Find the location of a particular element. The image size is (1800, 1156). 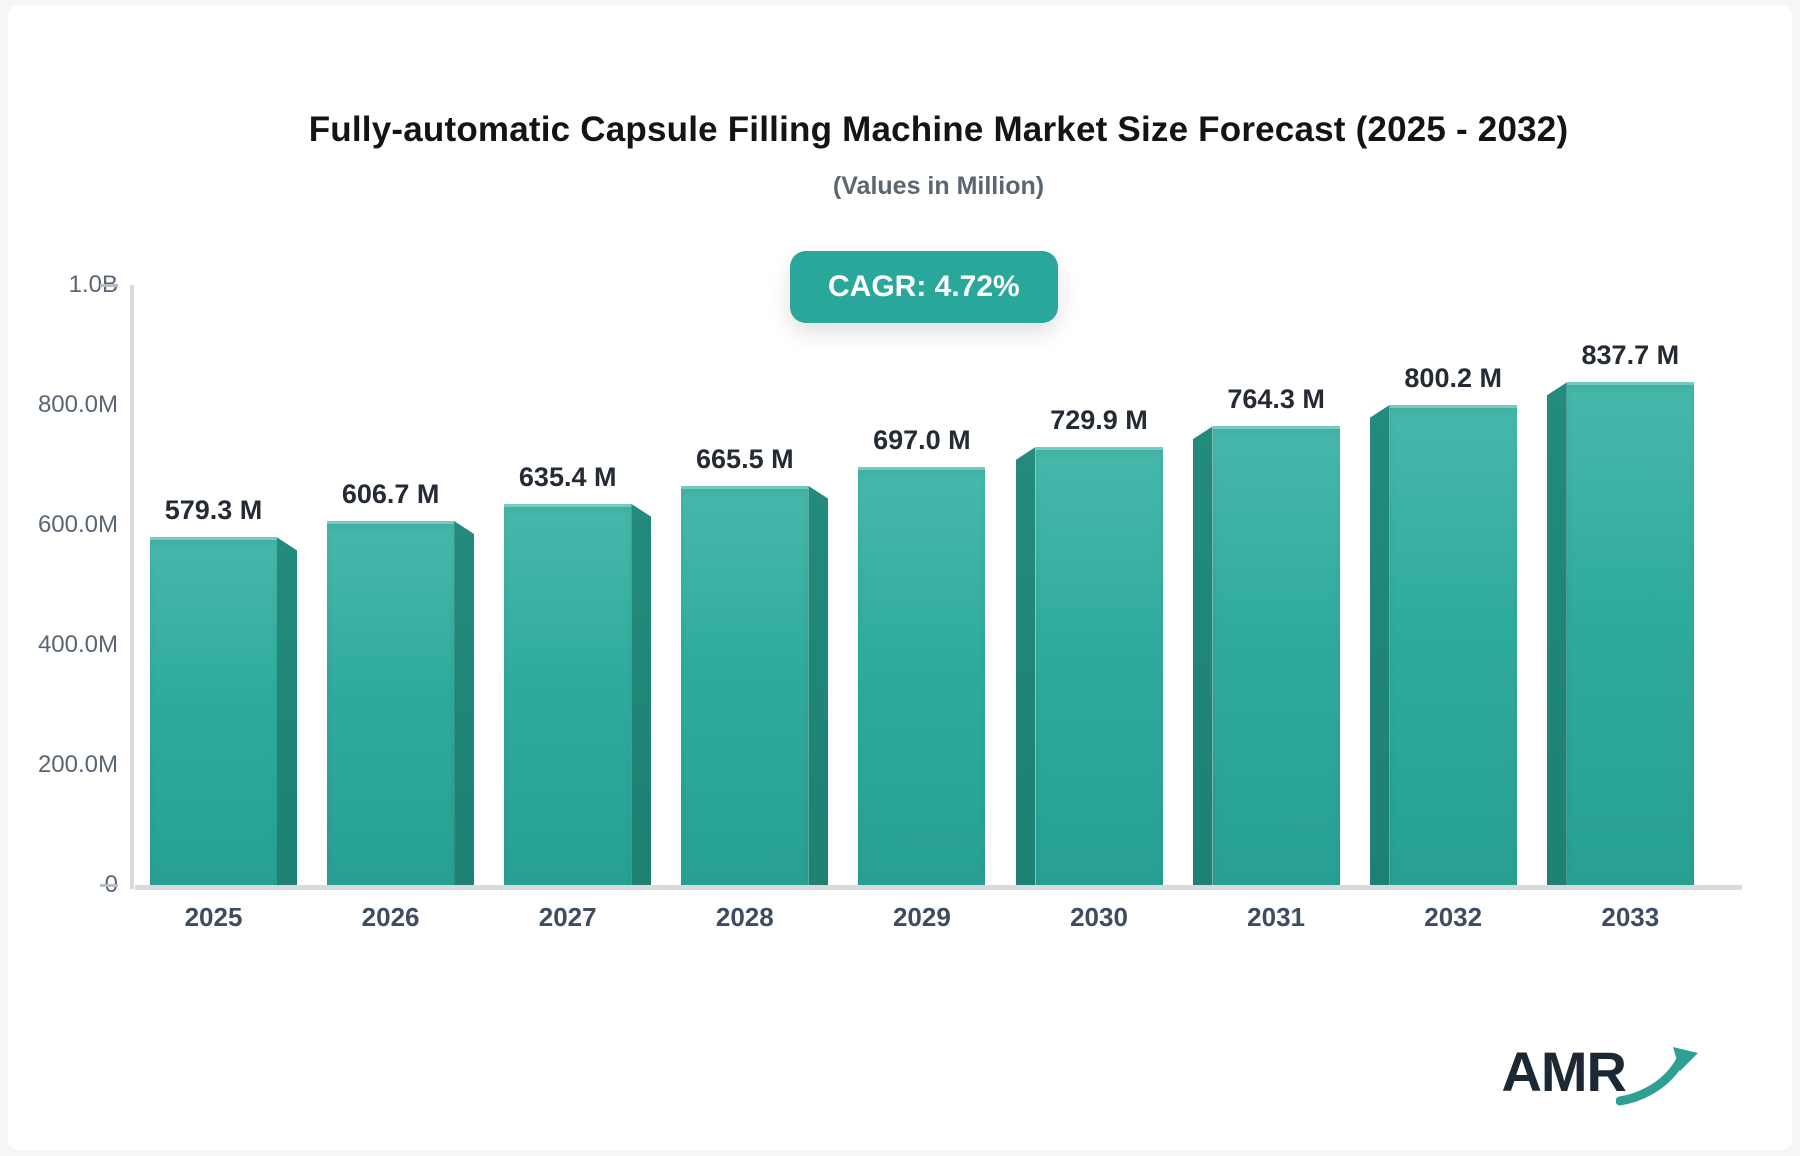

bar-value-label: 729.9 M is located at coordinates (1099, 420).